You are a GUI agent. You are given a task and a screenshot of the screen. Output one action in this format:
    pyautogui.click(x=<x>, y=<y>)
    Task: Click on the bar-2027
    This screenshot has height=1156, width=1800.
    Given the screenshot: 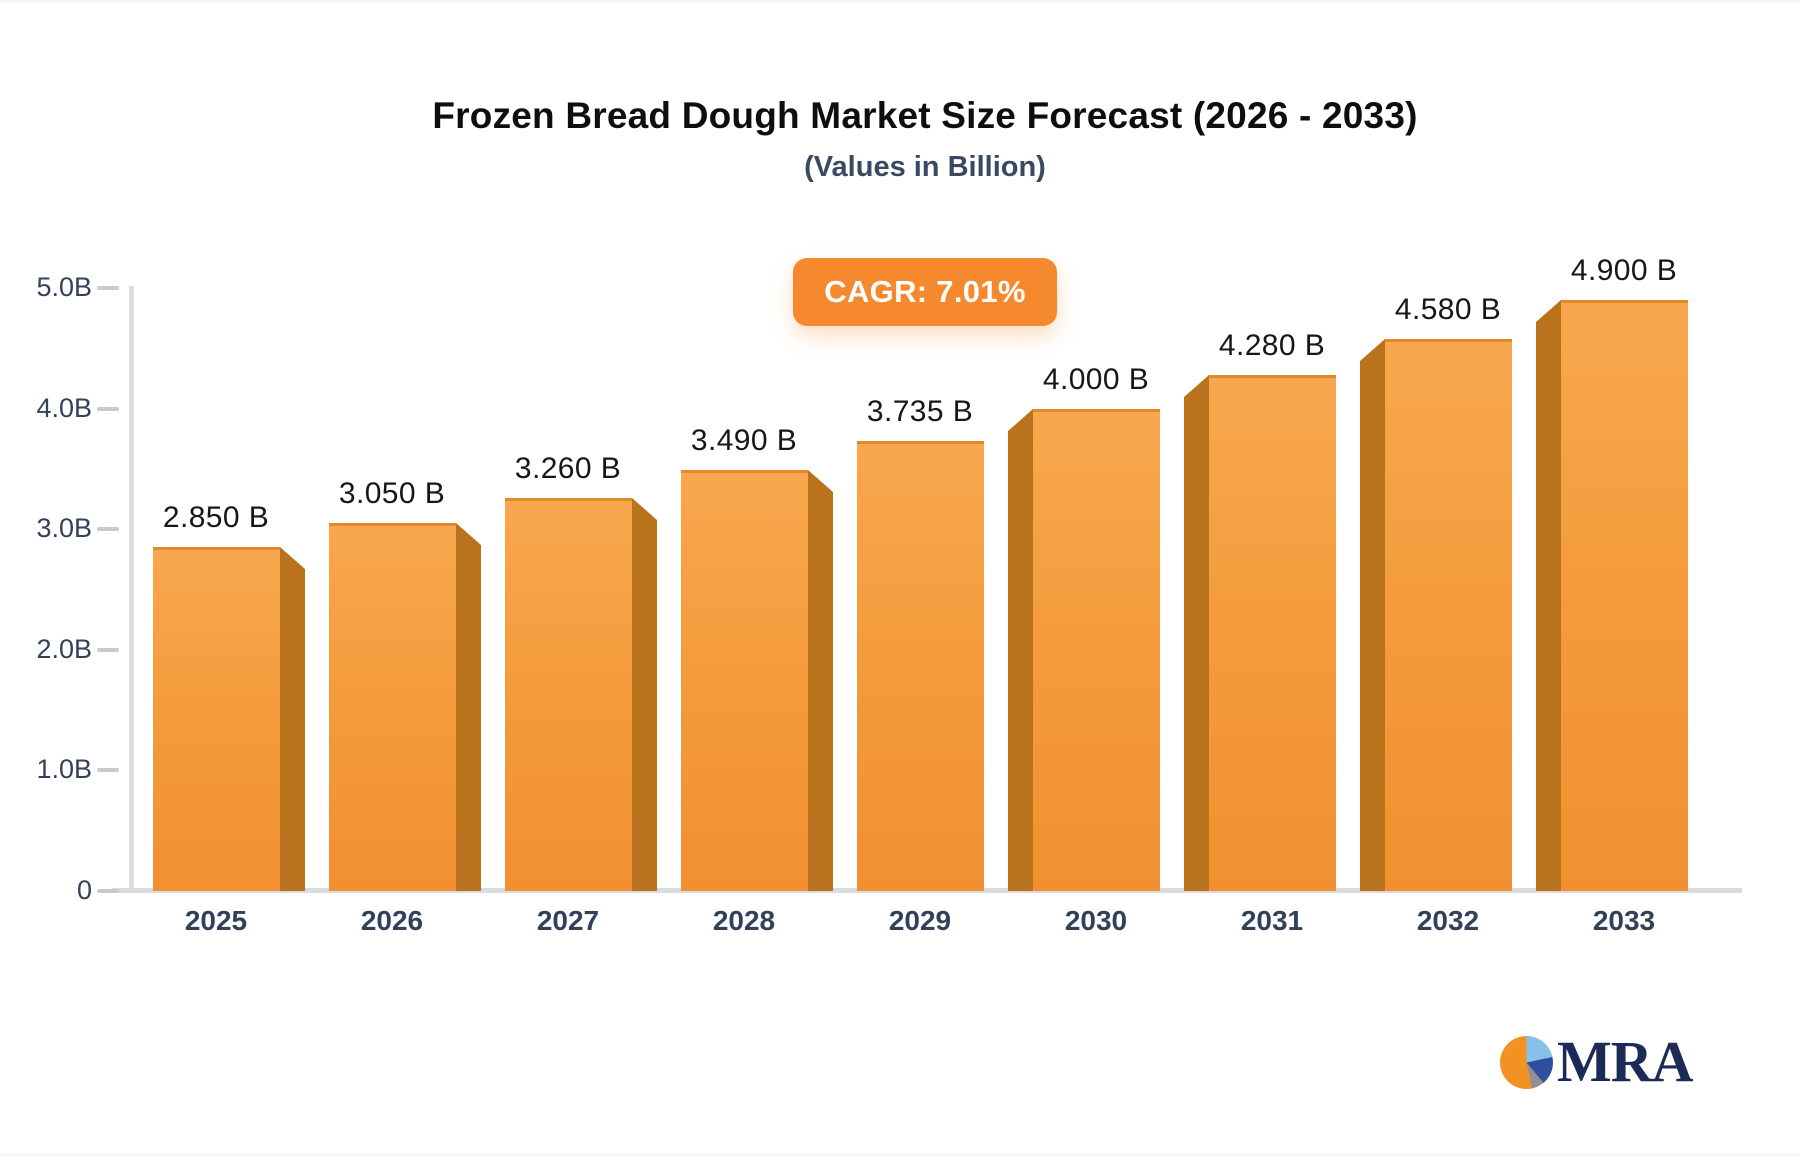 What is the action you would take?
    pyautogui.click(x=568, y=694)
    